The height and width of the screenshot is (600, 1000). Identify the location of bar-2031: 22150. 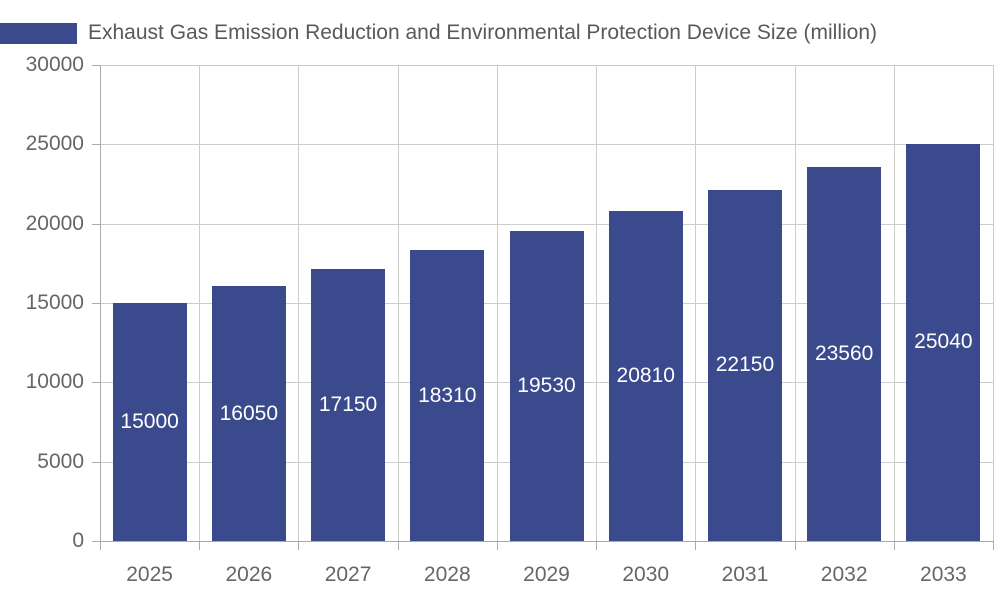
(744, 365).